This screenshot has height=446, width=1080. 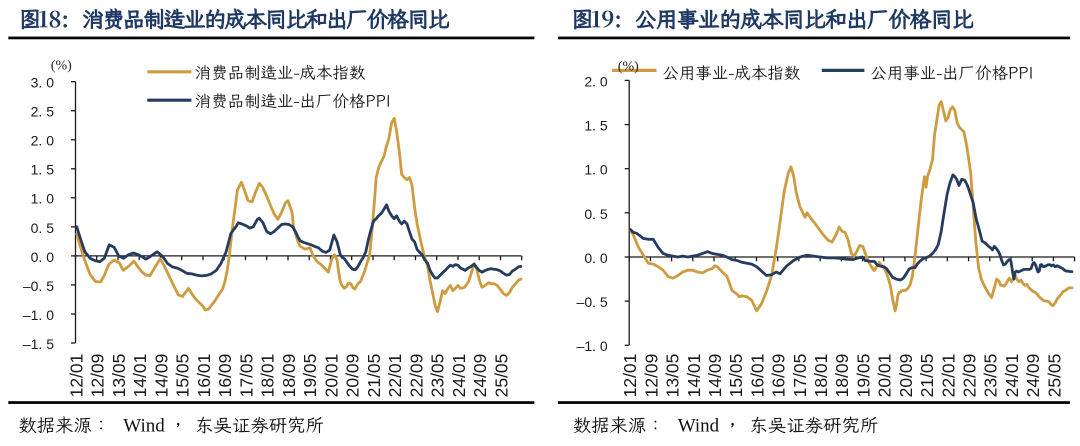 I want to click on svg-text: 2. 5, so click(x=43, y=112).